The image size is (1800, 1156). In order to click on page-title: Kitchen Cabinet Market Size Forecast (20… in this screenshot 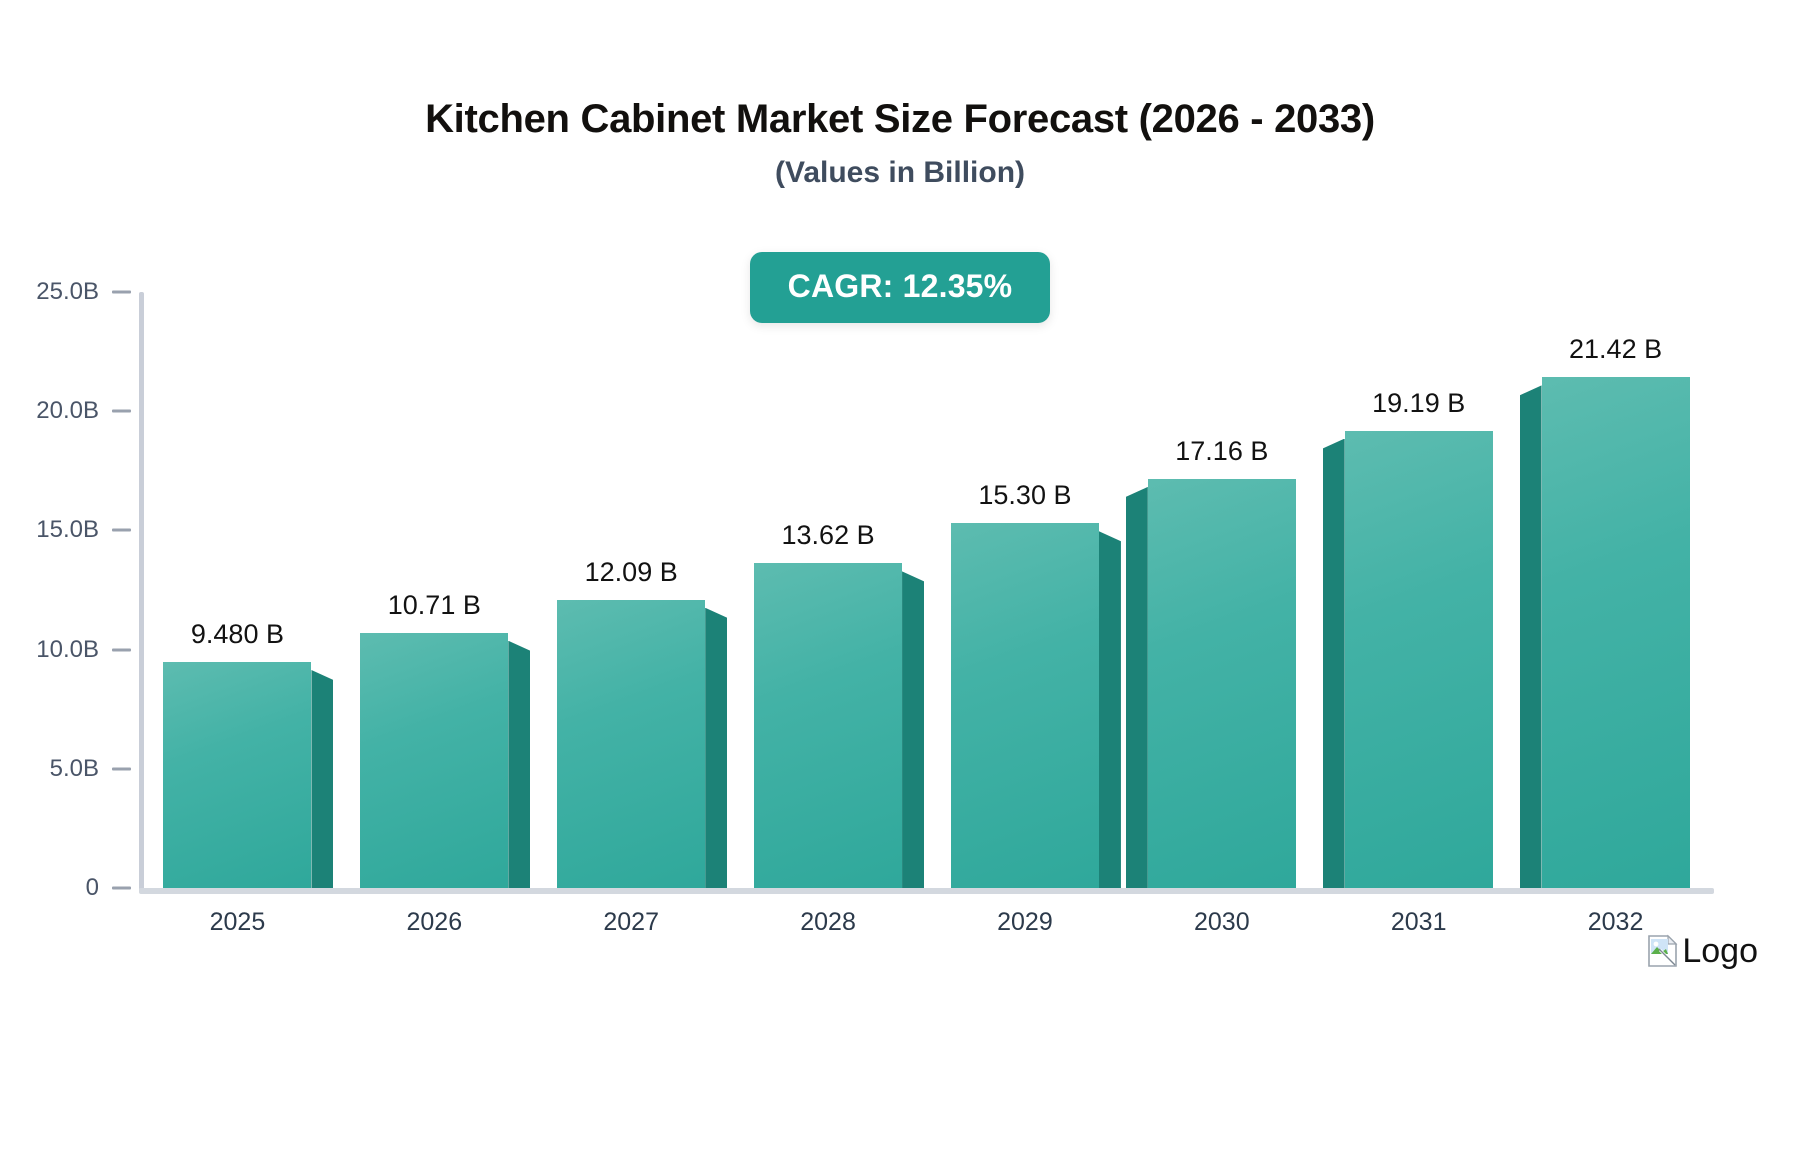, I will do `click(900, 119)`.